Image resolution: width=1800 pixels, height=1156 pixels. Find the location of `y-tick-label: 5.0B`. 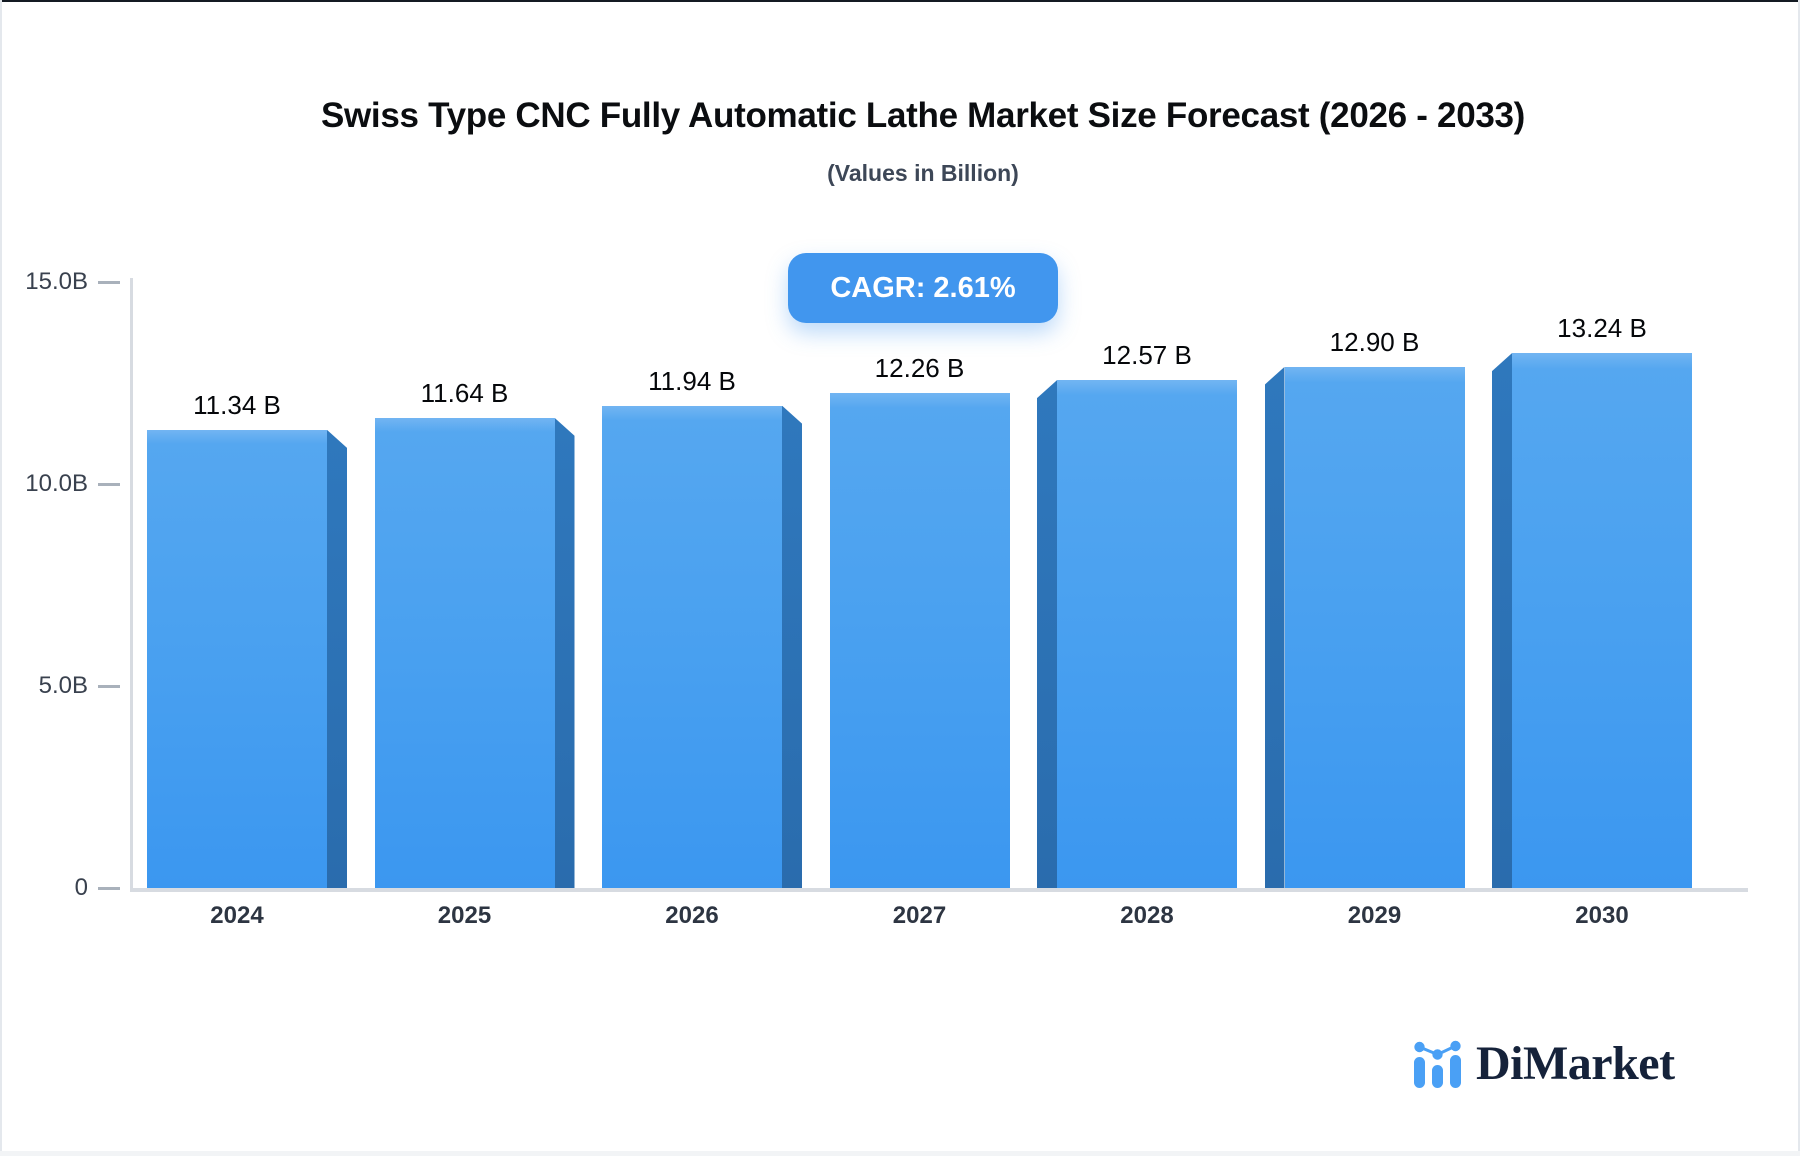

y-tick-label: 5.0B is located at coordinates (63, 685).